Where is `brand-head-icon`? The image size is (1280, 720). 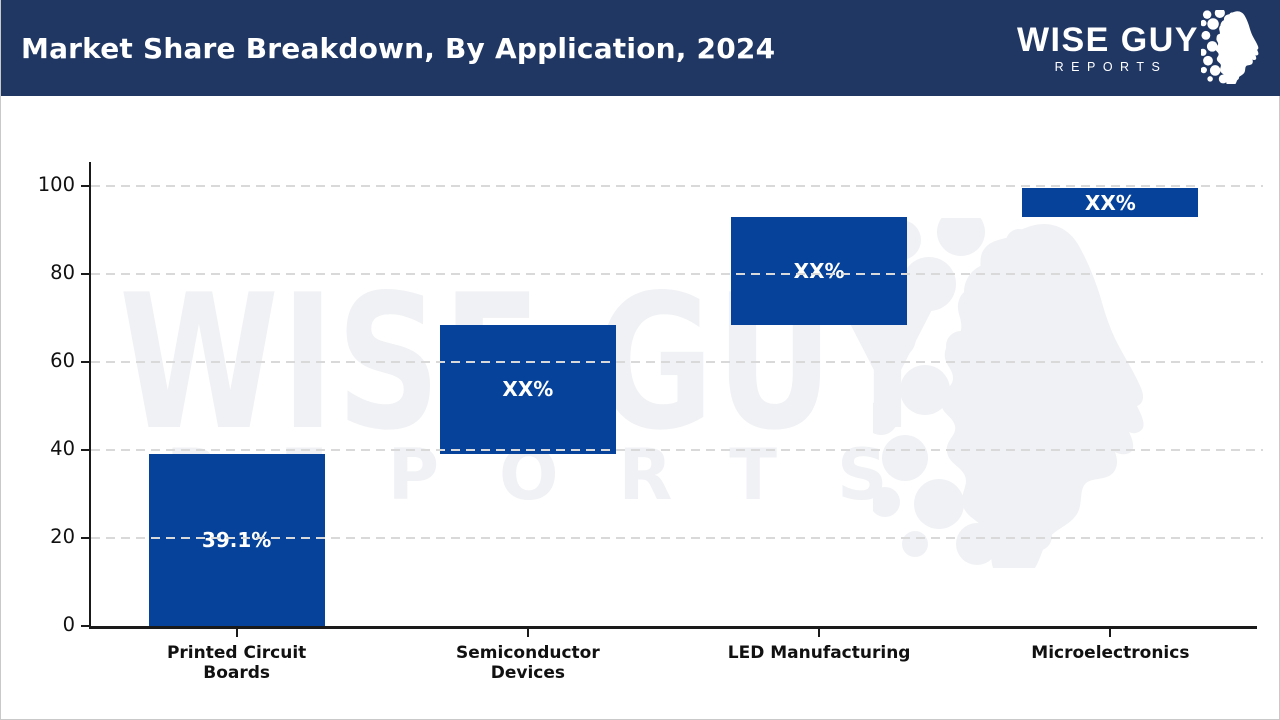 brand-head-icon is located at coordinates (1230, 47).